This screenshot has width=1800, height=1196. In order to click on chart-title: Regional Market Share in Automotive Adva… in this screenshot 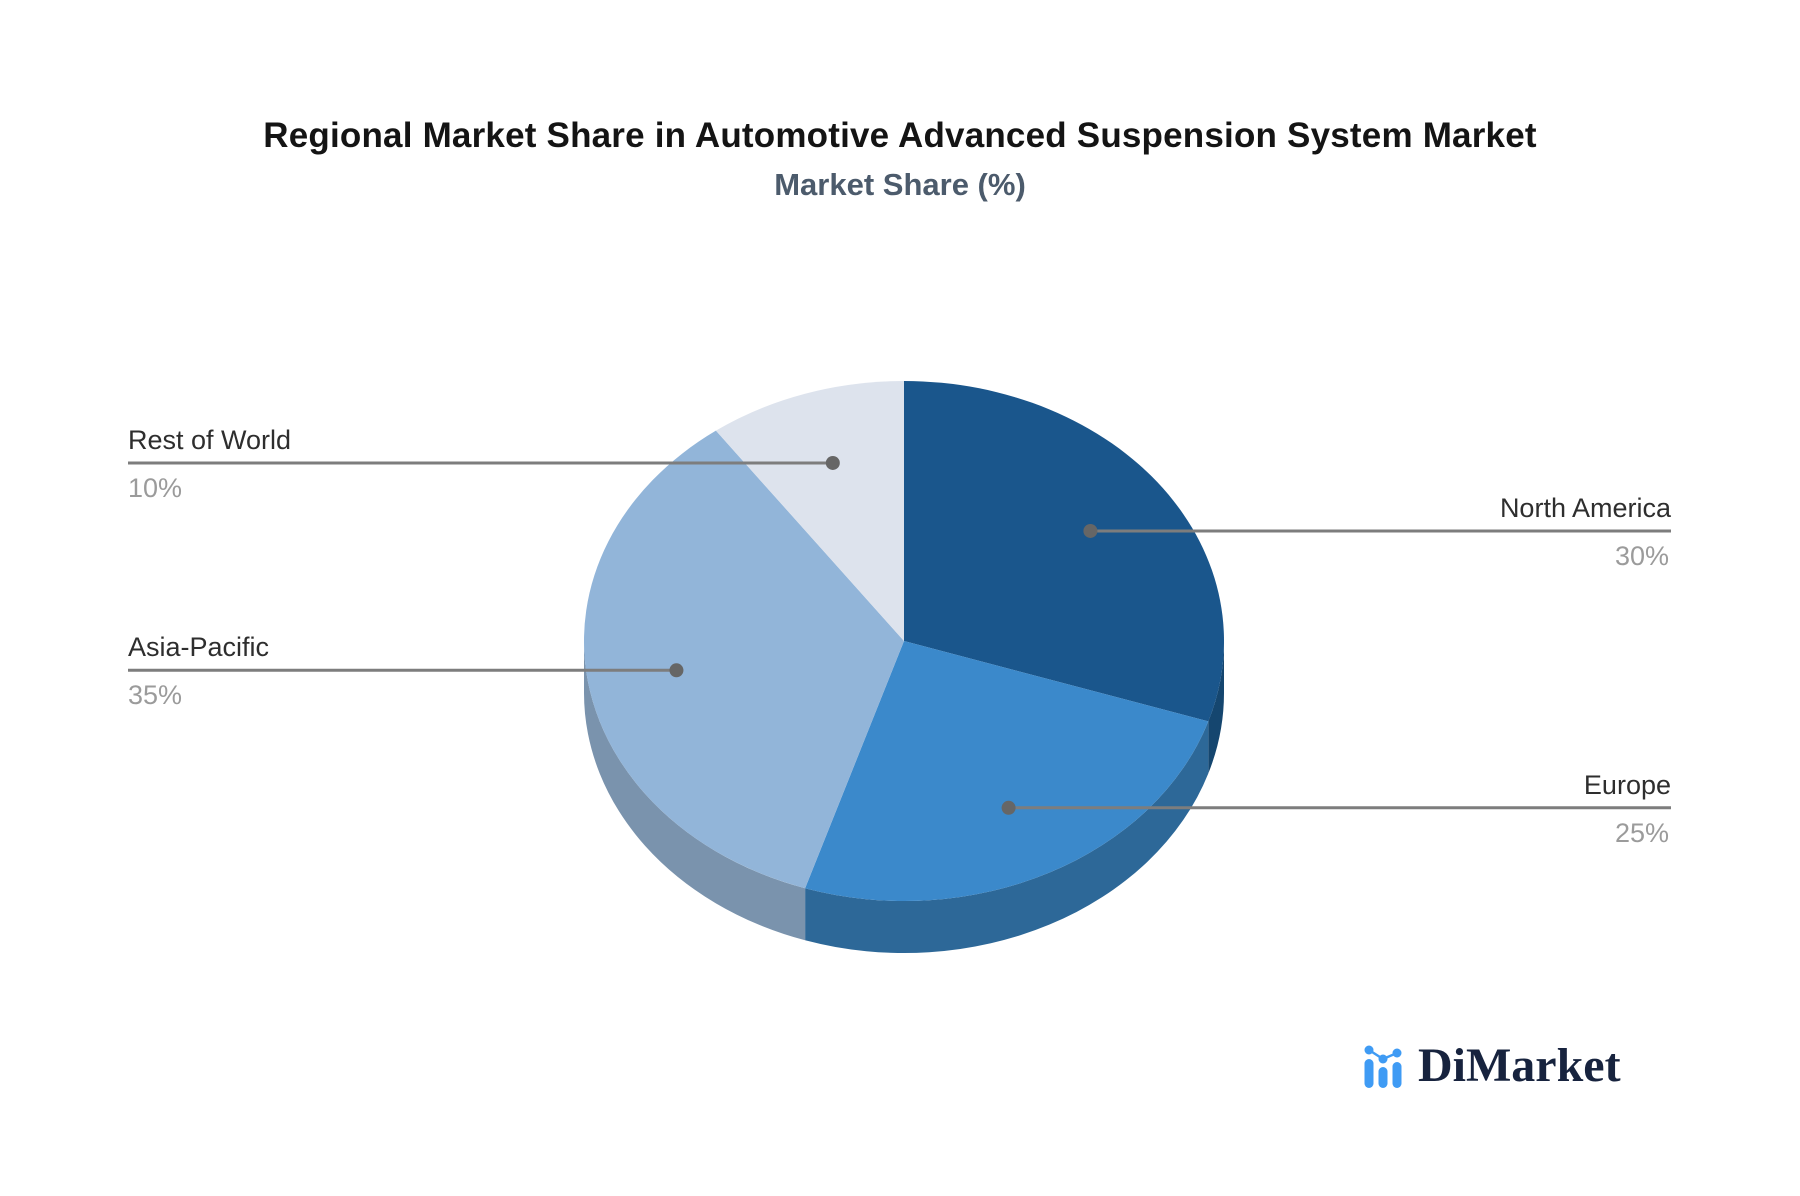, I will do `click(900, 135)`.